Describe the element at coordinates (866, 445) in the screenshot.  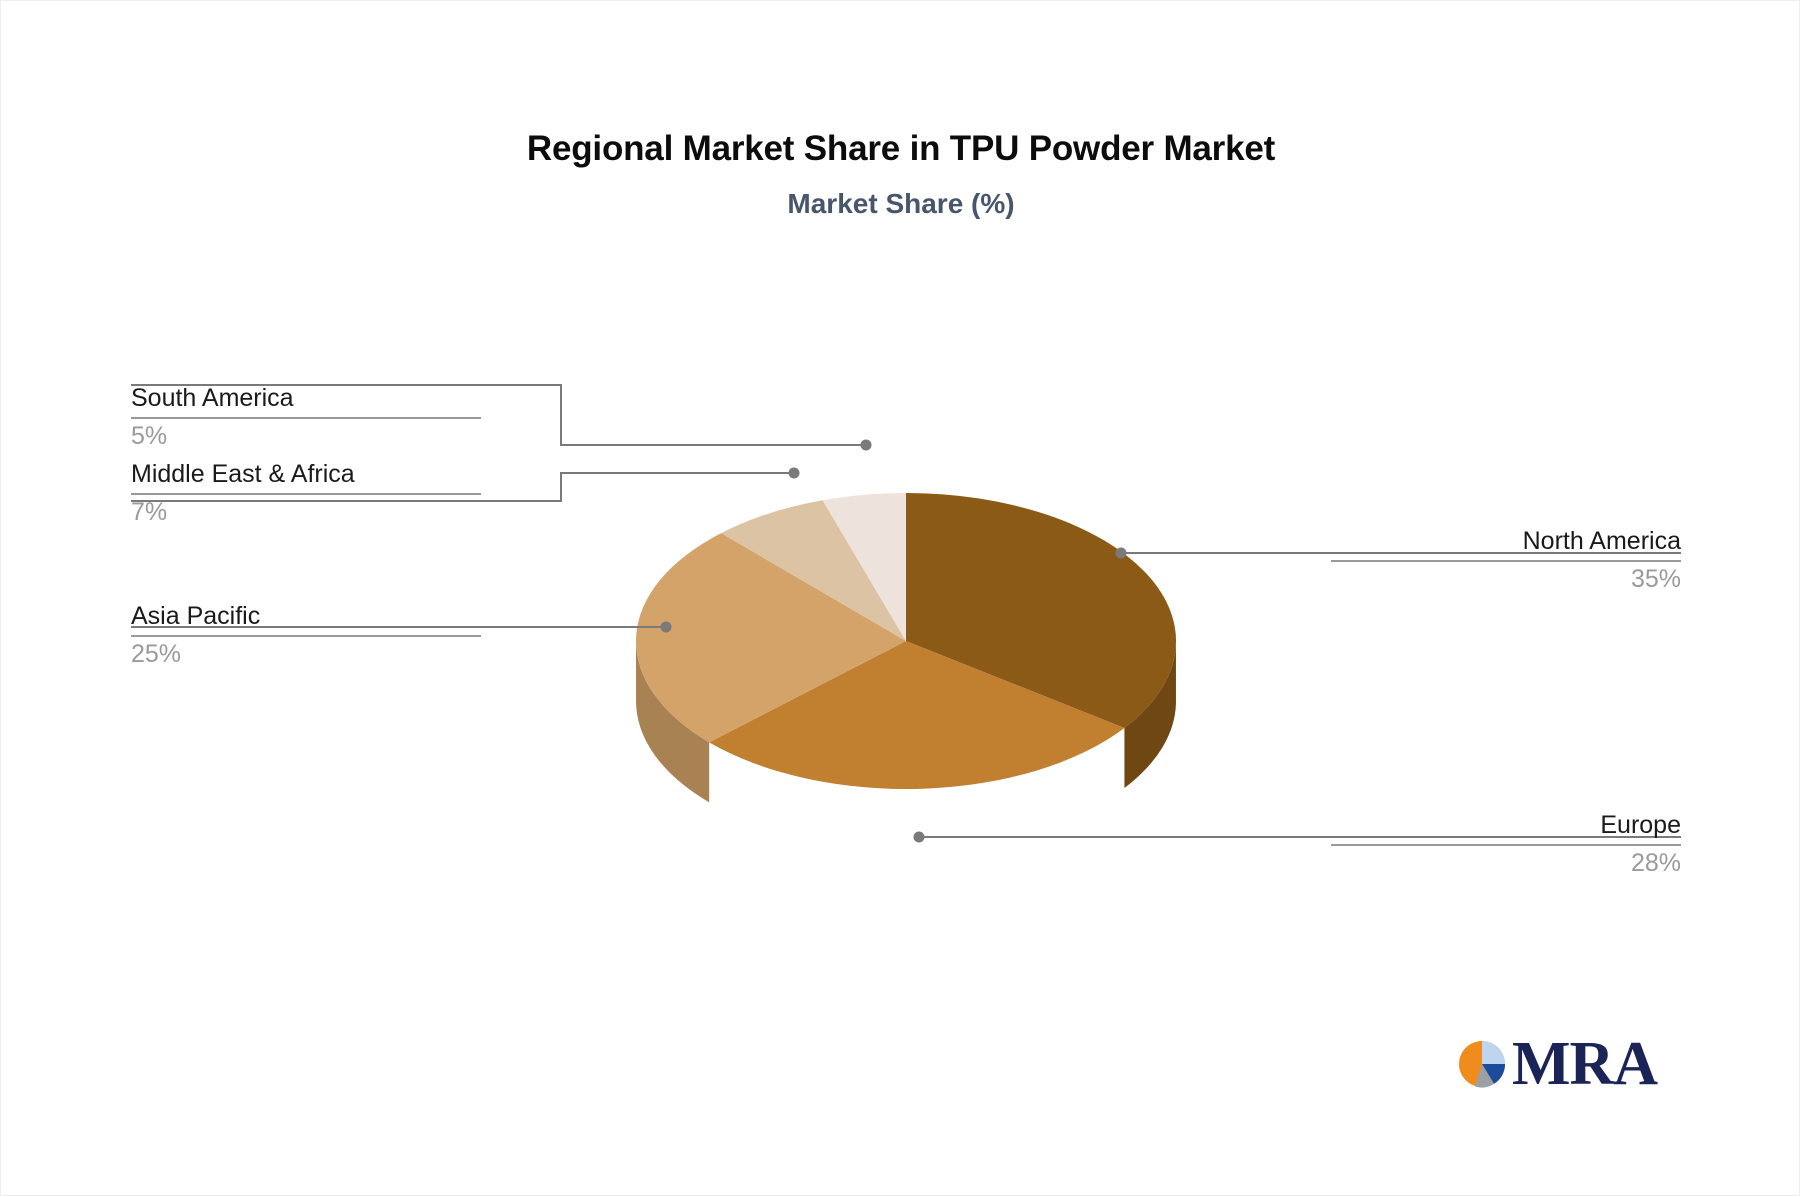
I see `leader-dot-south-america` at that location.